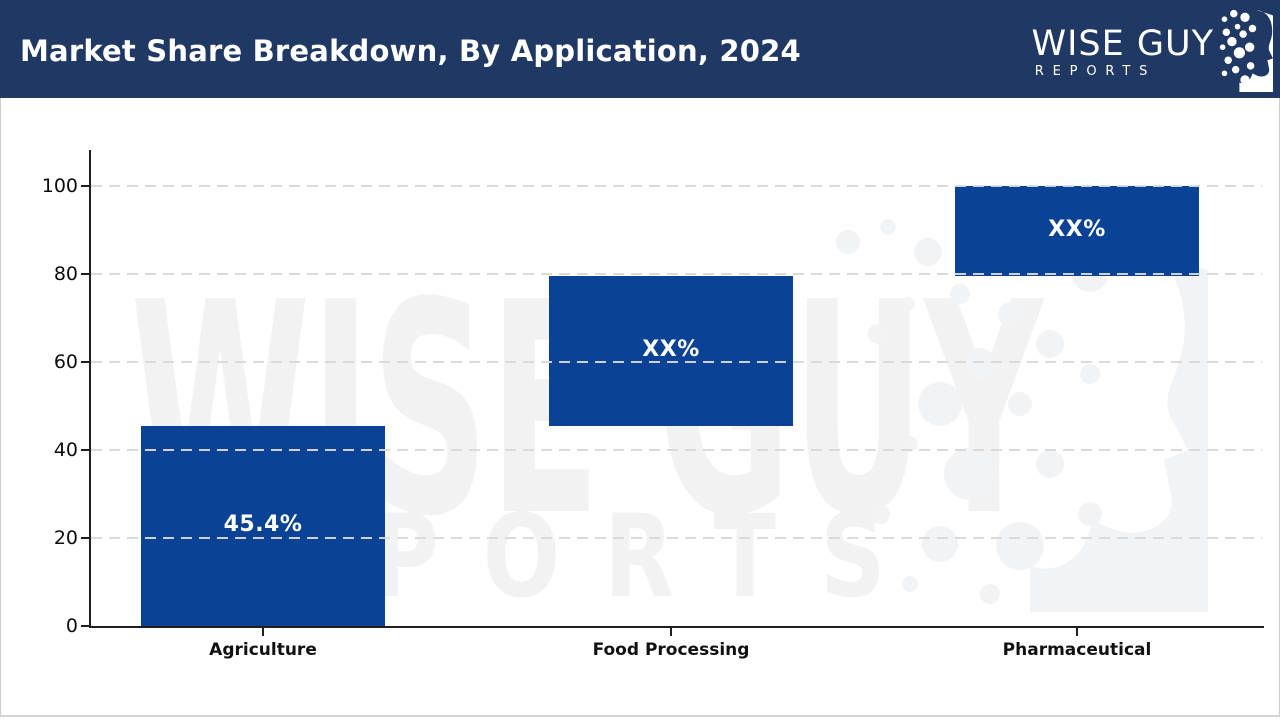 The image size is (1280, 720). I want to click on wiseguy-logo: WISE GUY REPORTS, so click(1152, 50).